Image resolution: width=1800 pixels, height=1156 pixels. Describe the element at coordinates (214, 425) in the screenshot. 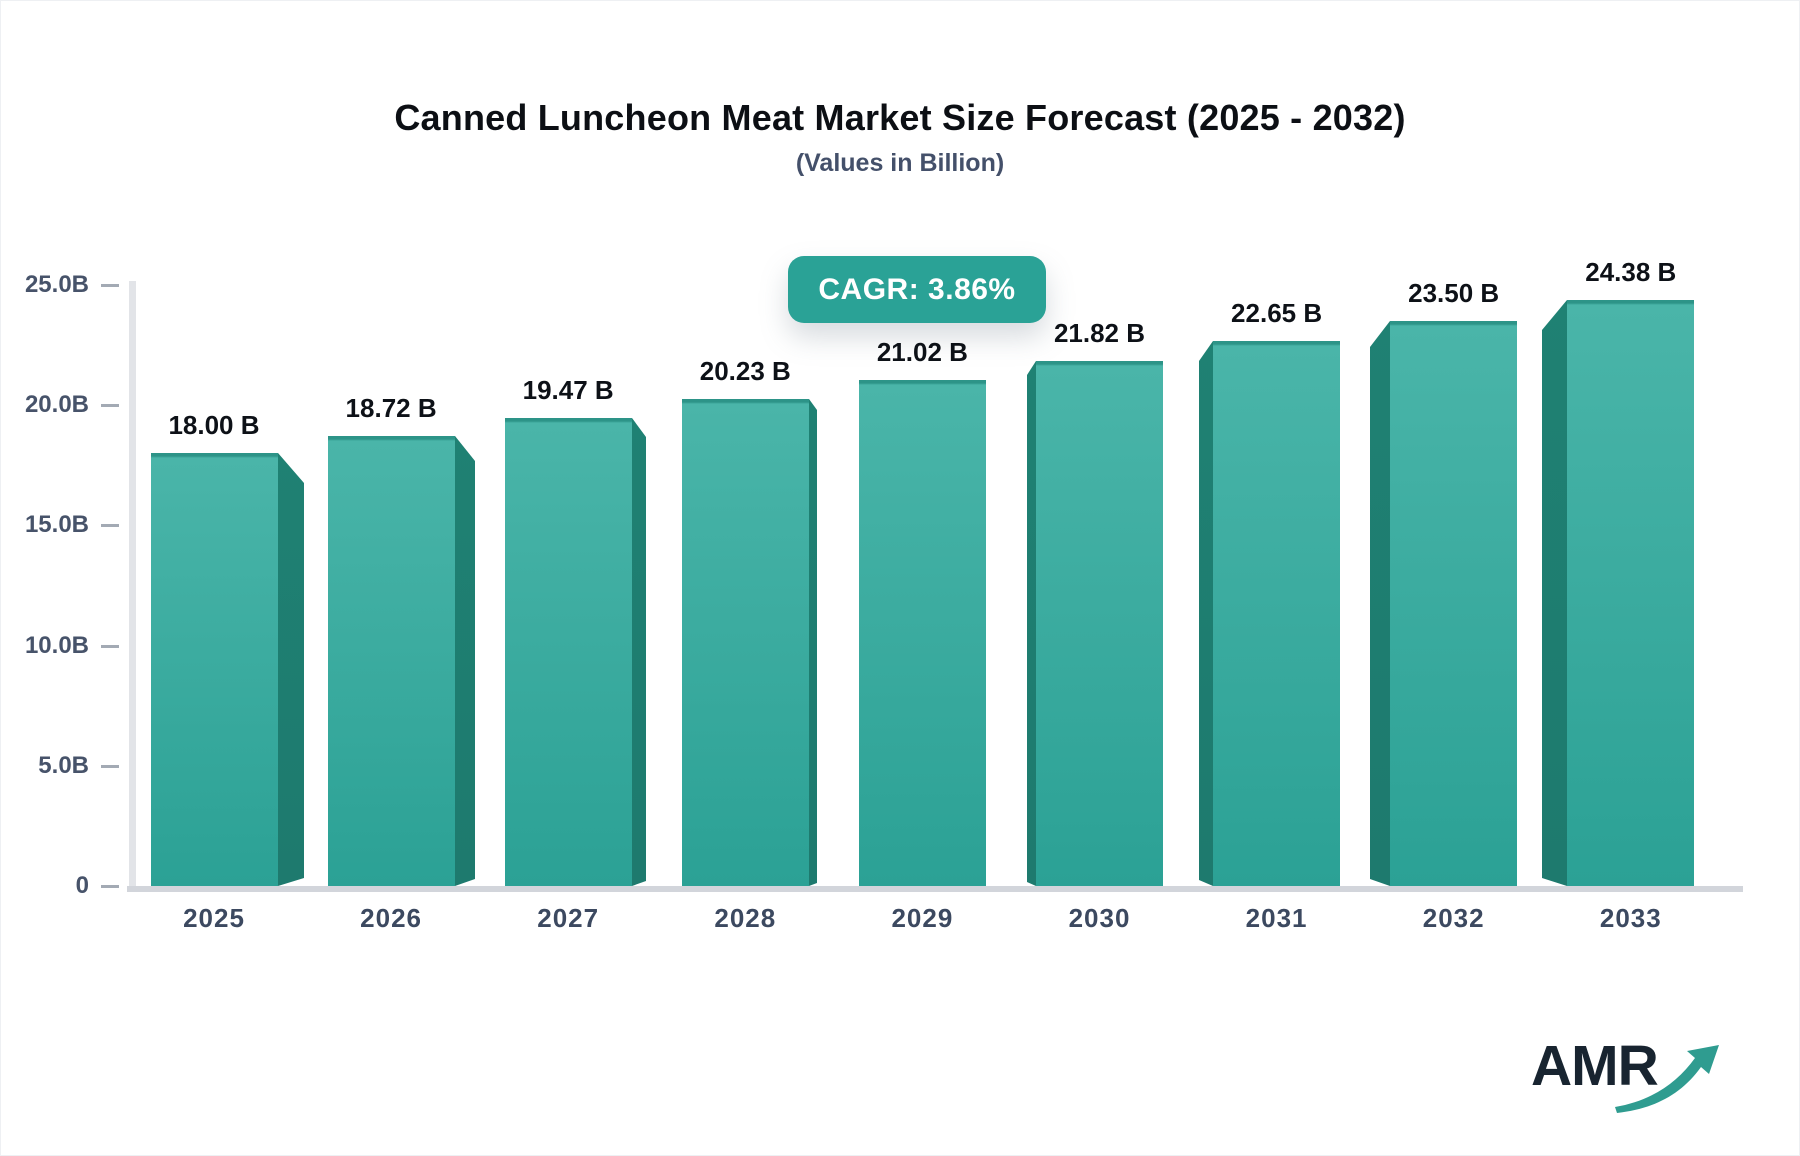

I see `bar-value-label: 18.00 B` at that location.